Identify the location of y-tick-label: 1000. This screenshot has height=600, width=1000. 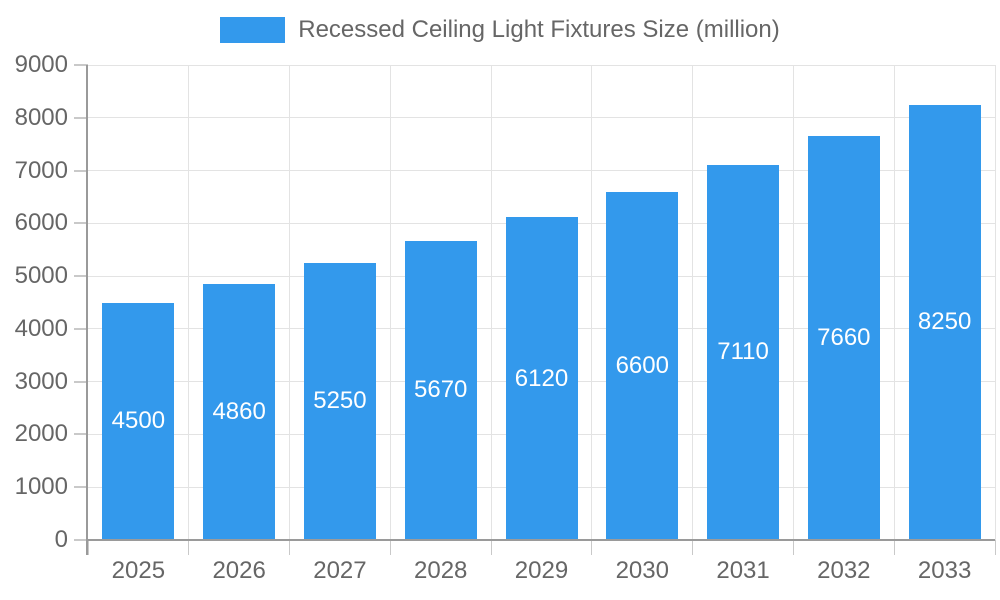
(41, 487).